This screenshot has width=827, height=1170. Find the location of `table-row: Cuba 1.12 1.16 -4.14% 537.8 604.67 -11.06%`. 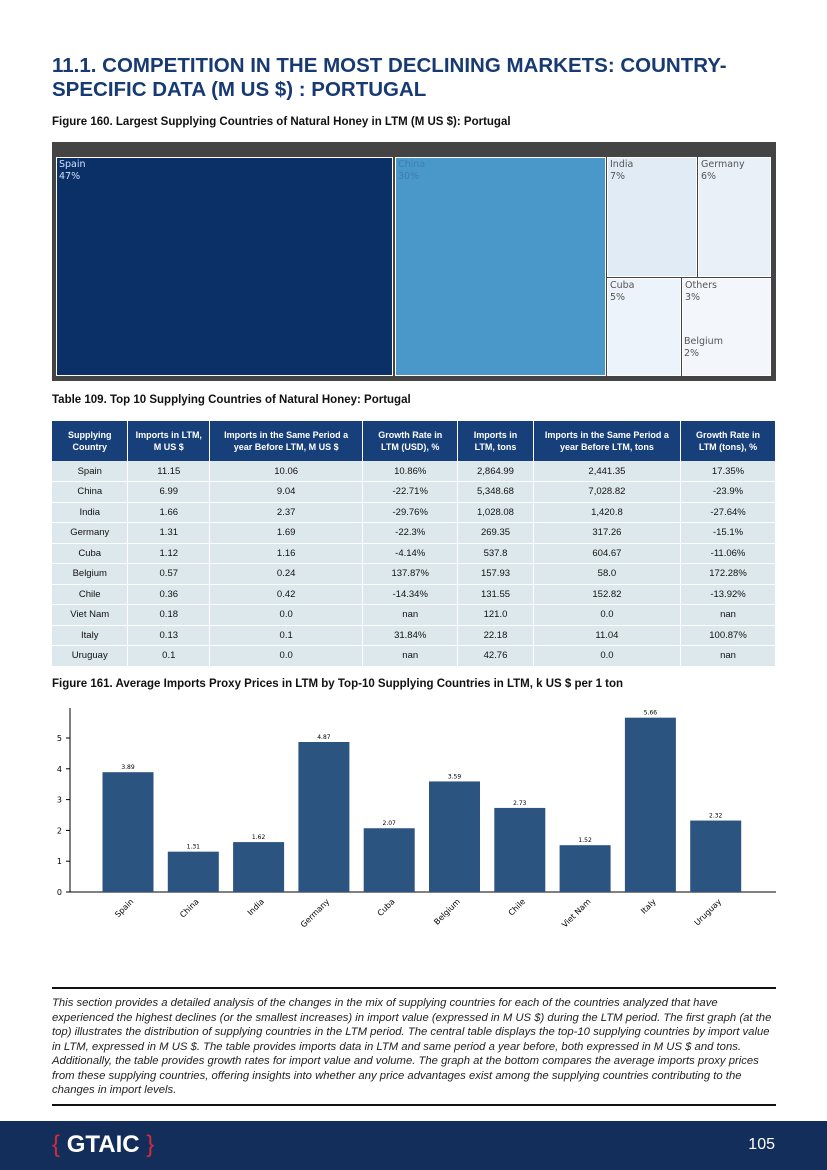

table-row: Cuba 1.12 1.16 -4.14% 537.8 604.67 -11.06% is located at coordinates (414, 553).